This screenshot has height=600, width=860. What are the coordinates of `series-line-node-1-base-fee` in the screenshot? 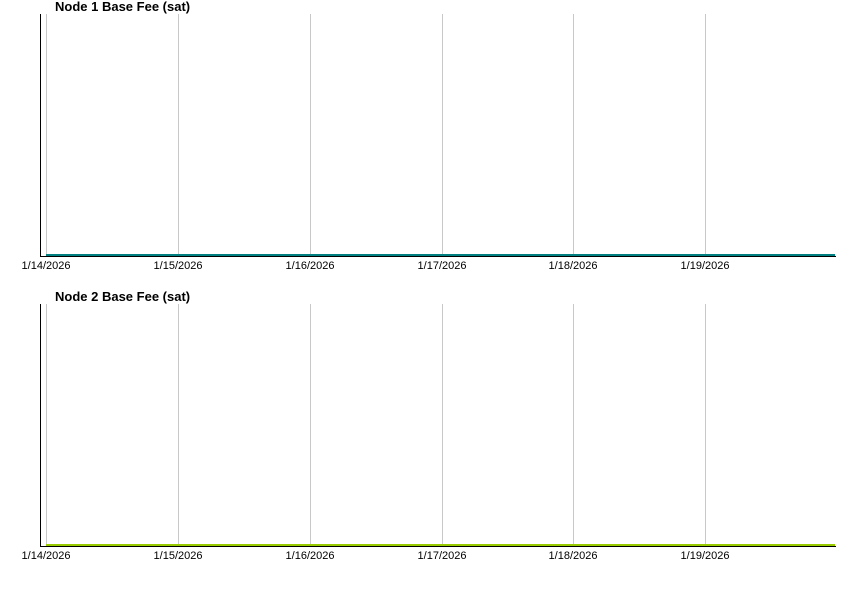 It's located at (440, 255).